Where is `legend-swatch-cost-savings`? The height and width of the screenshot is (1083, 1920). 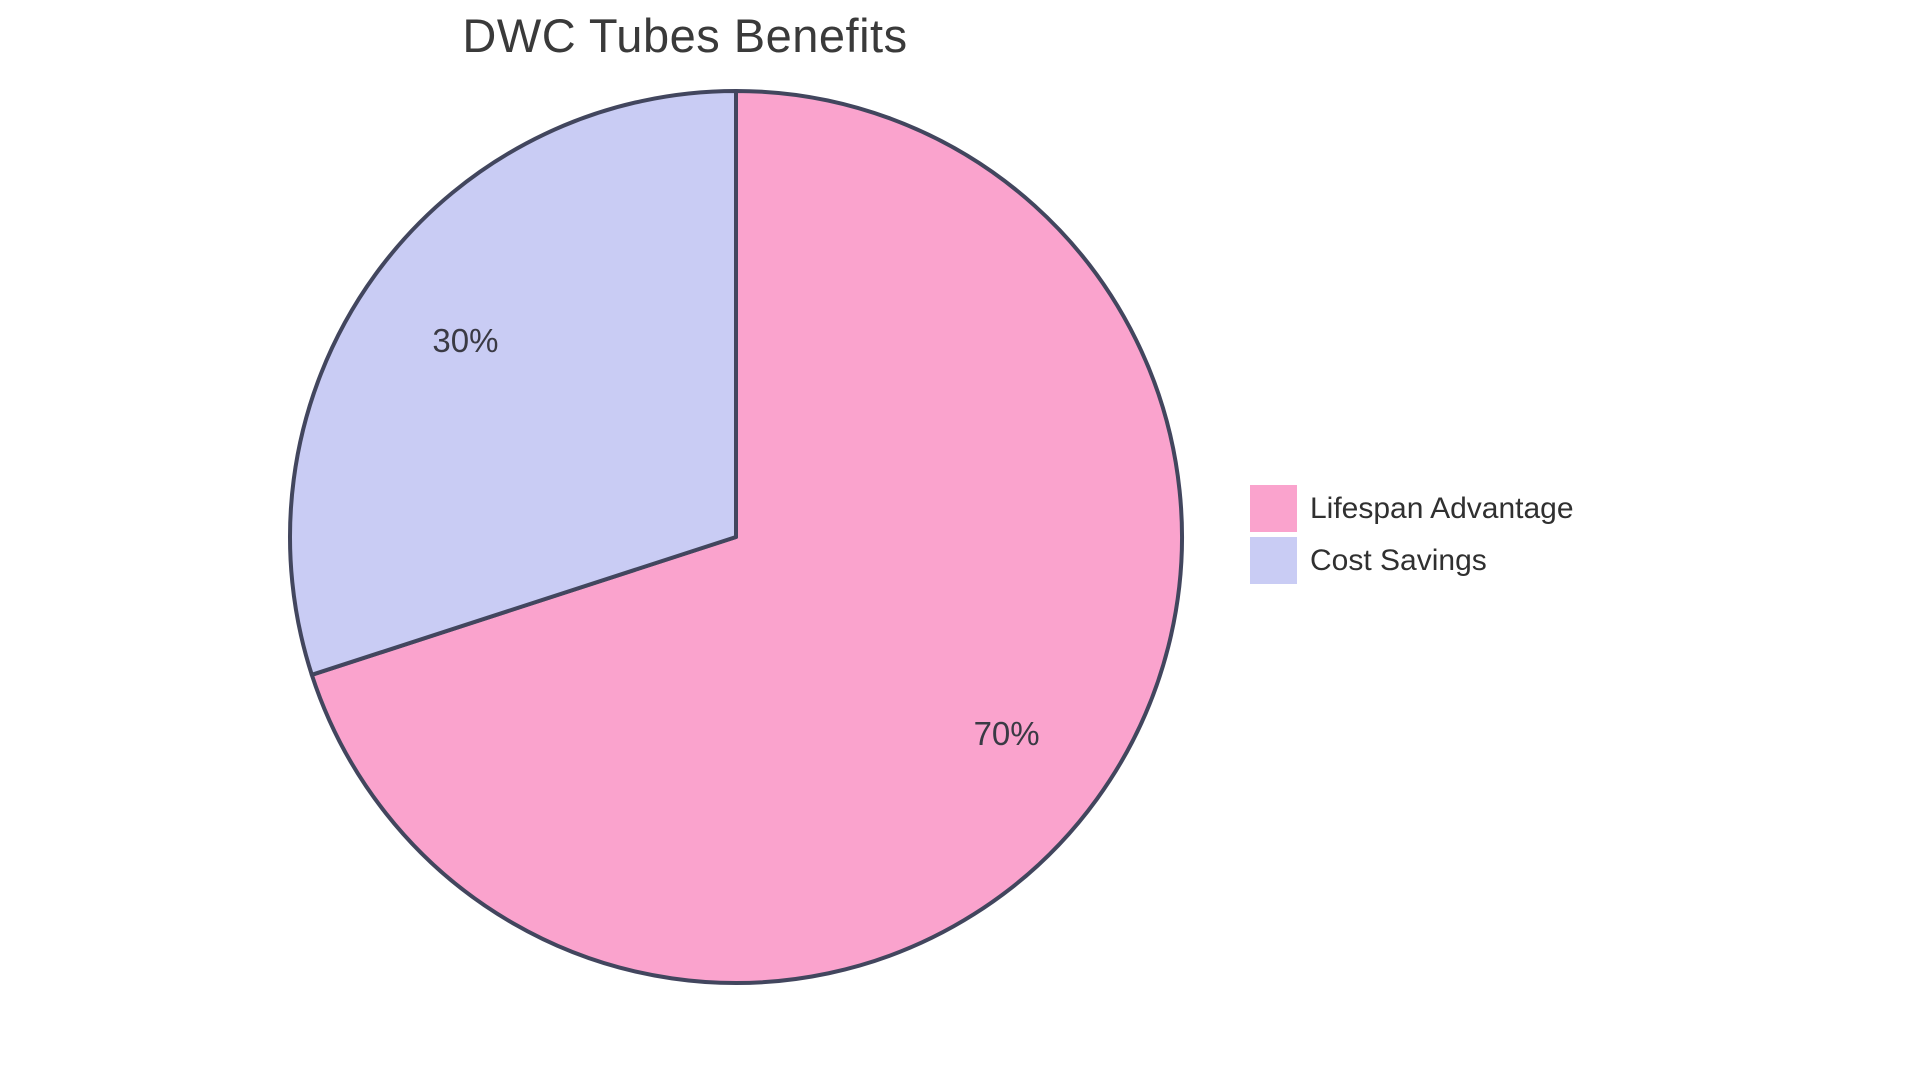
legend-swatch-cost-savings is located at coordinates (1273, 560).